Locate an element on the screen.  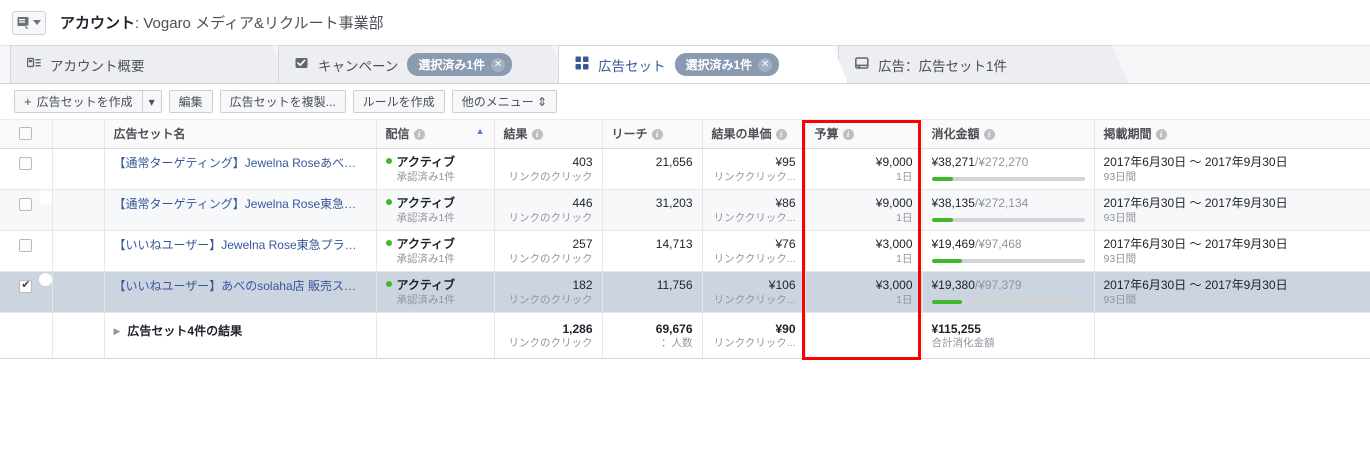
reach-cell: 21,656 is located at coordinates (652, 169).